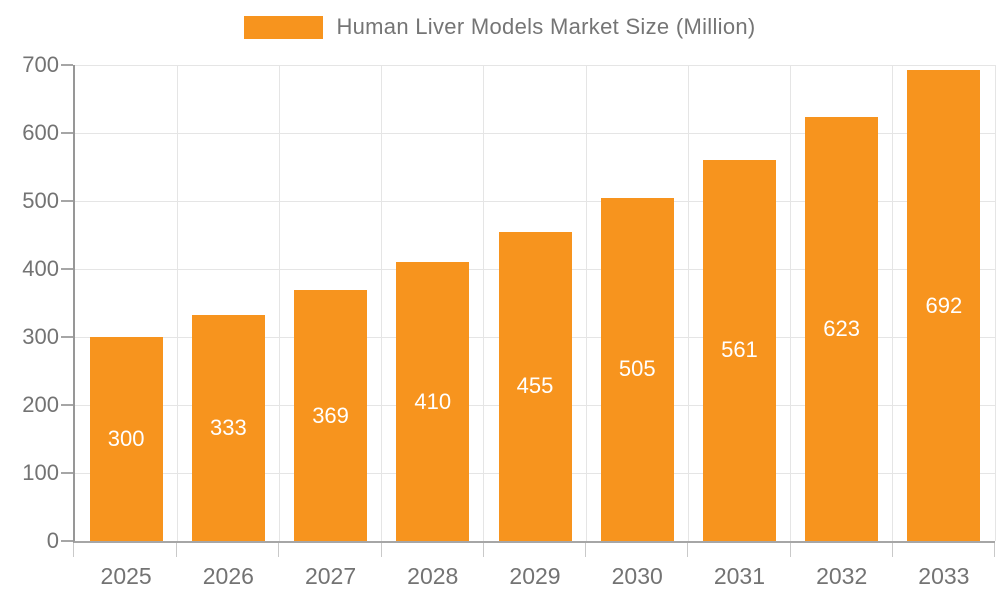  I want to click on x-tick-label-2032: 2032, so click(842, 576).